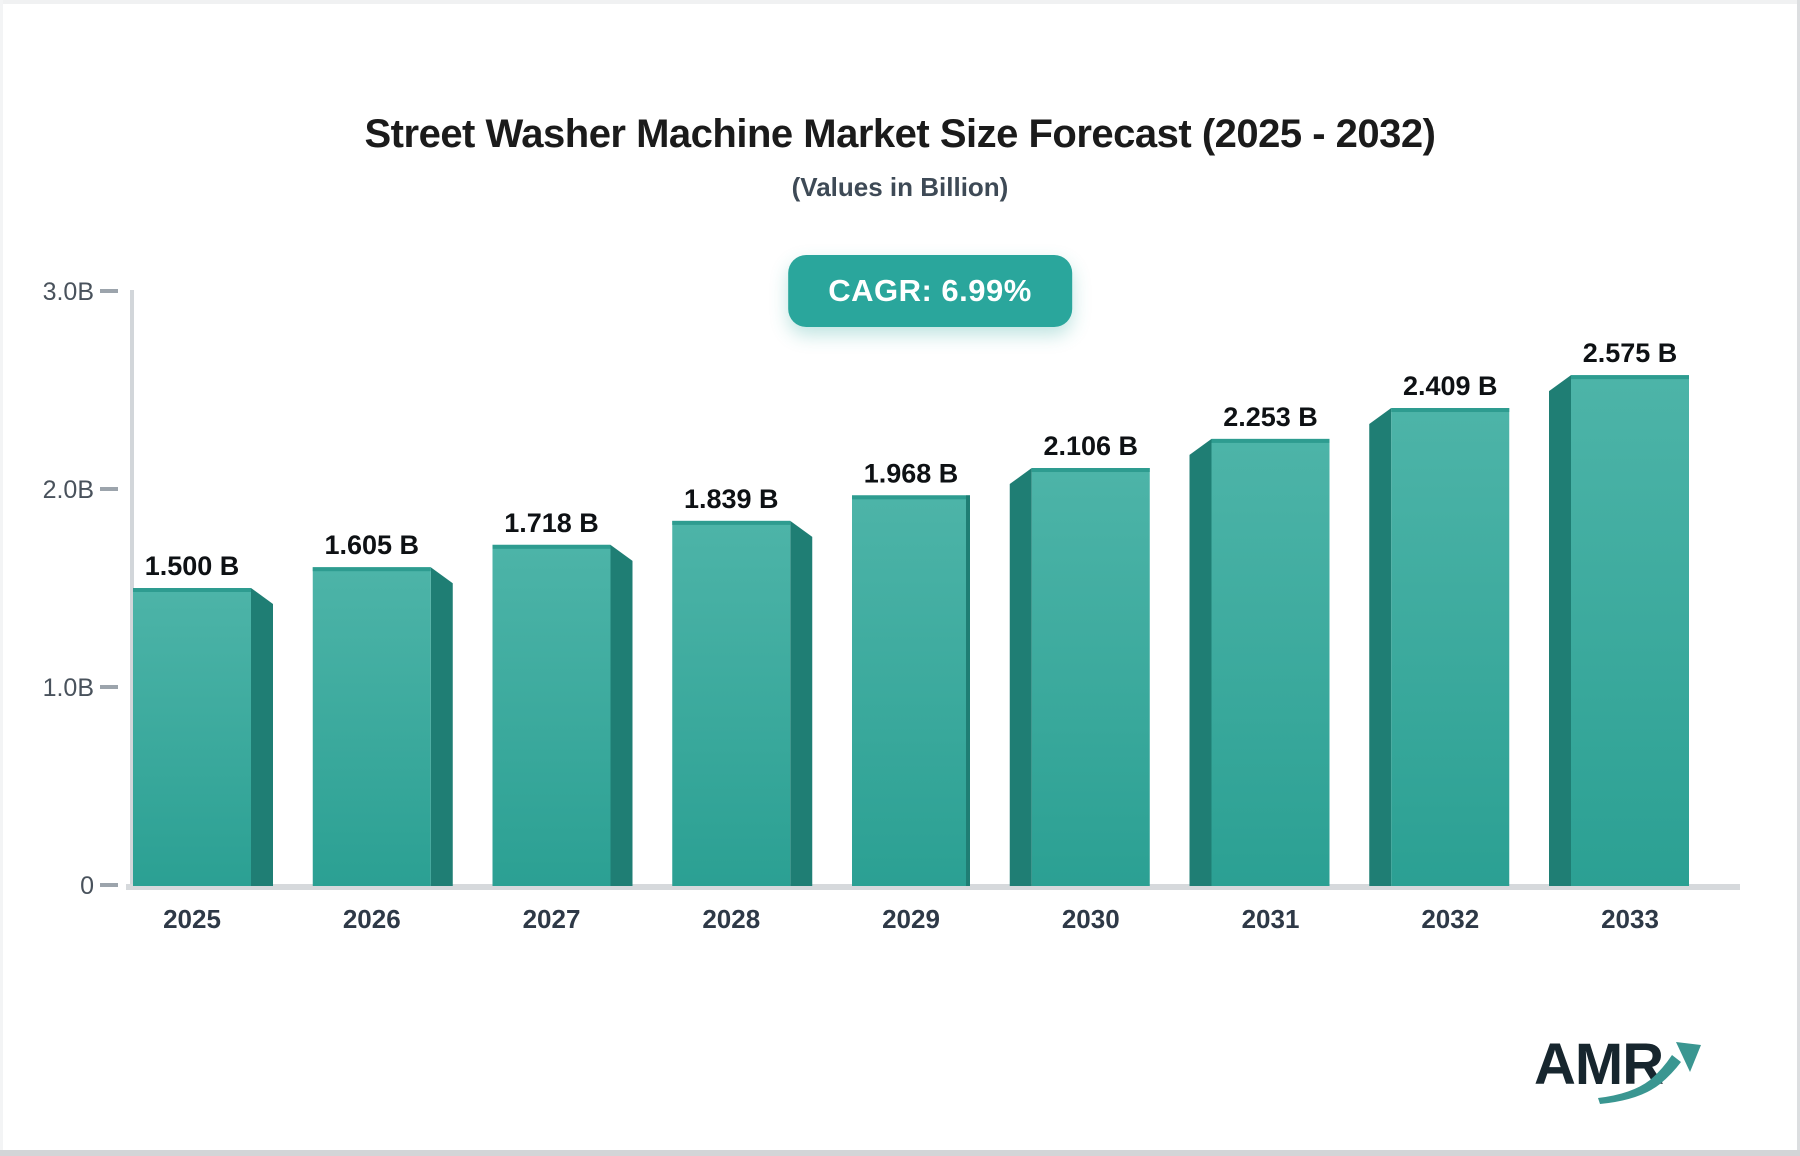 The height and width of the screenshot is (1156, 1800). I want to click on bar-side-2030, so click(1020, 677).